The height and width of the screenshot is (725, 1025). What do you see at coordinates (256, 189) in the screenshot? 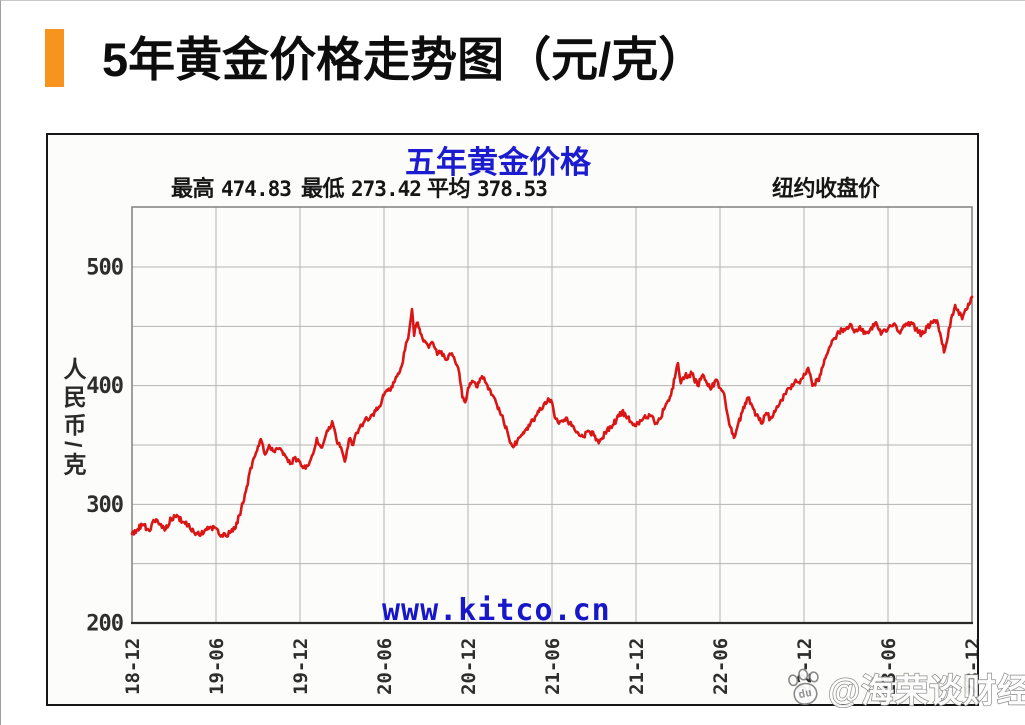
I see `stat-high-value: 474.83` at bounding box center [256, 189].